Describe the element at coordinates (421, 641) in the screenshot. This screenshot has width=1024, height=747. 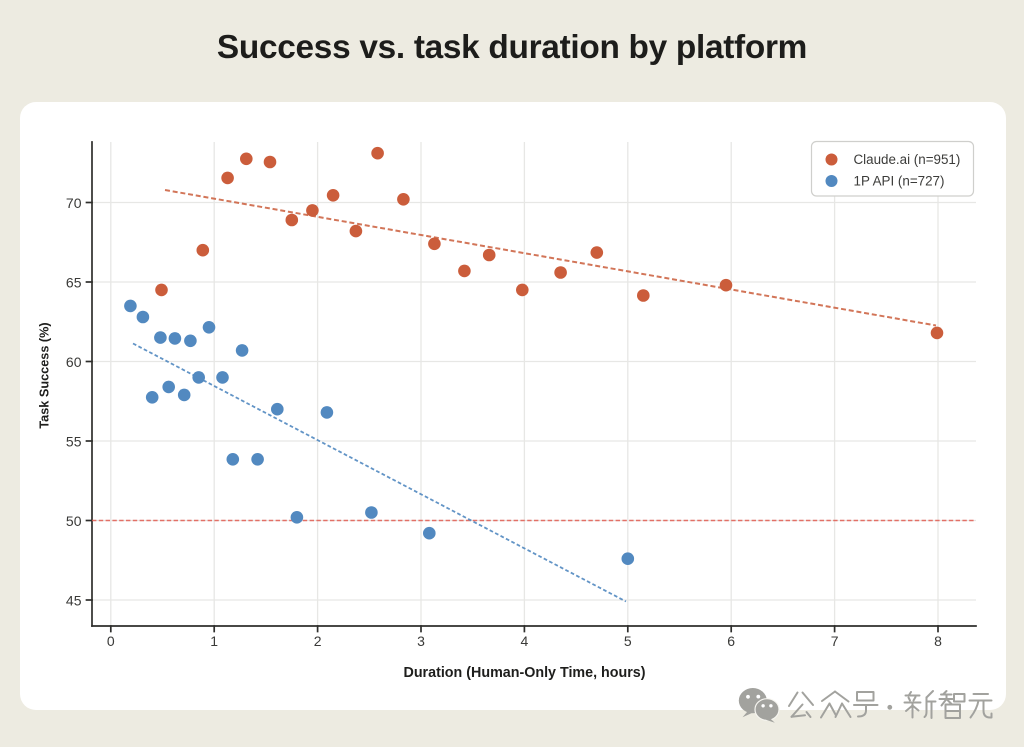
I see `svg-text: 3` at that location.